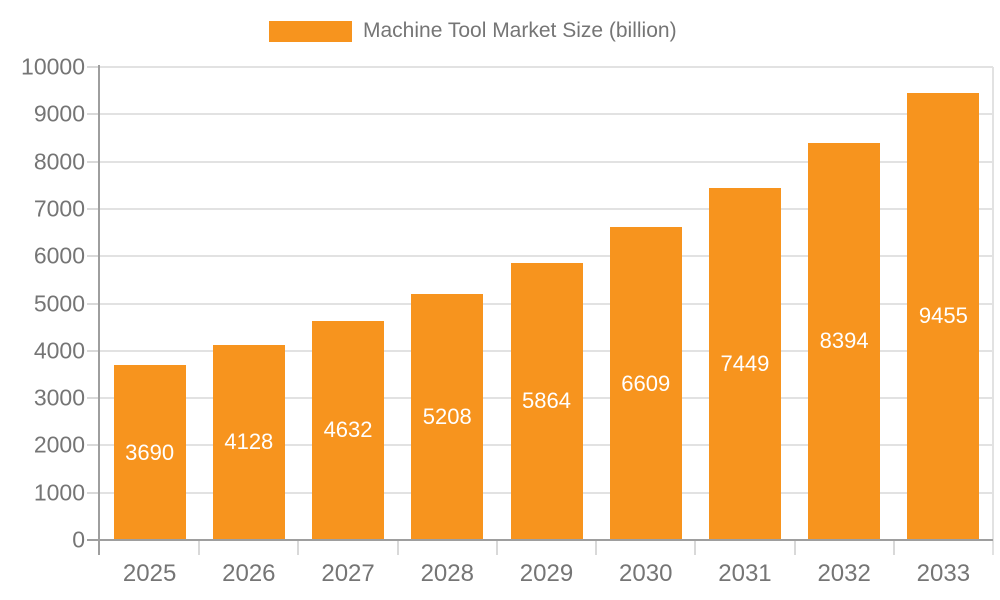 This screenshot has height=600, width=1000. Describe the element at coordinates (59, 113) in the screenshot. I see `y-tick-label: 9000` at that location.